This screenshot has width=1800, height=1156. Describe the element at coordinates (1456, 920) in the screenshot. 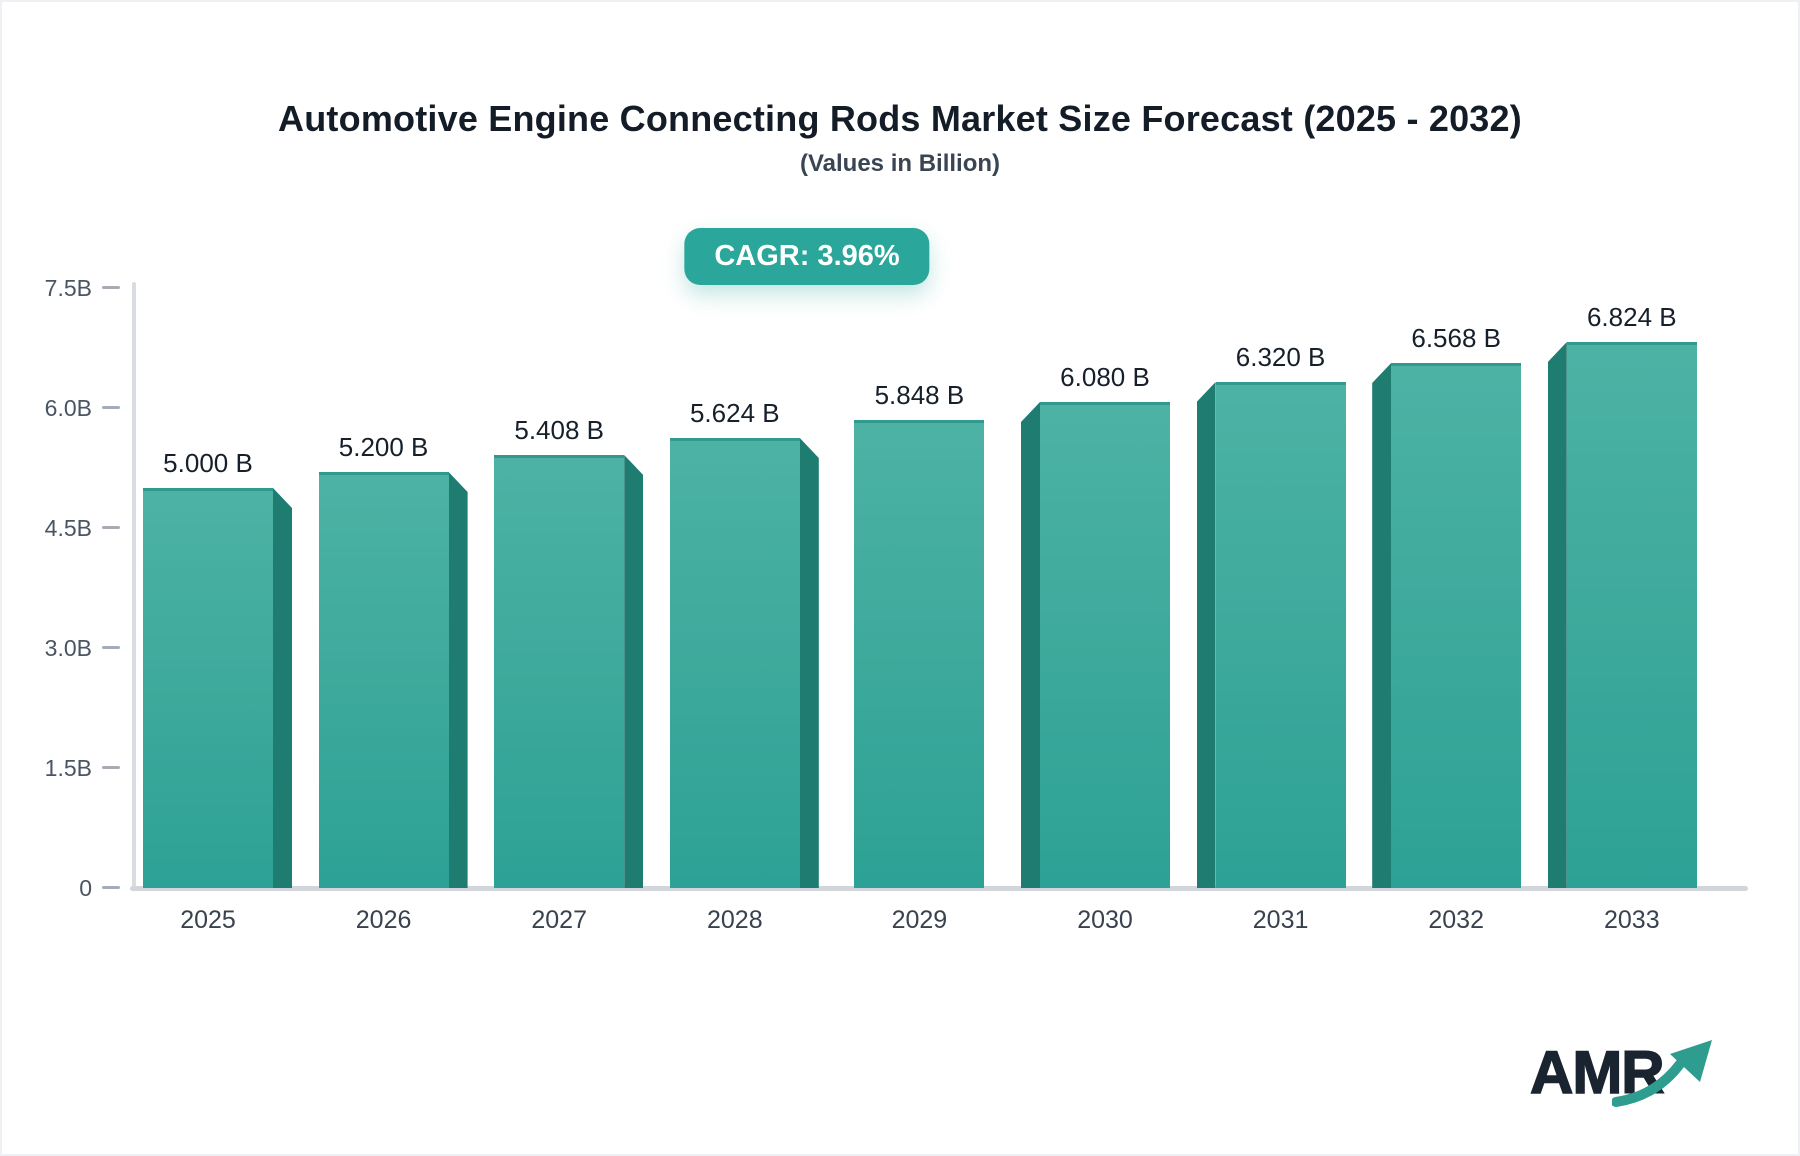

I see `x-tick-label: 2032` at that location.